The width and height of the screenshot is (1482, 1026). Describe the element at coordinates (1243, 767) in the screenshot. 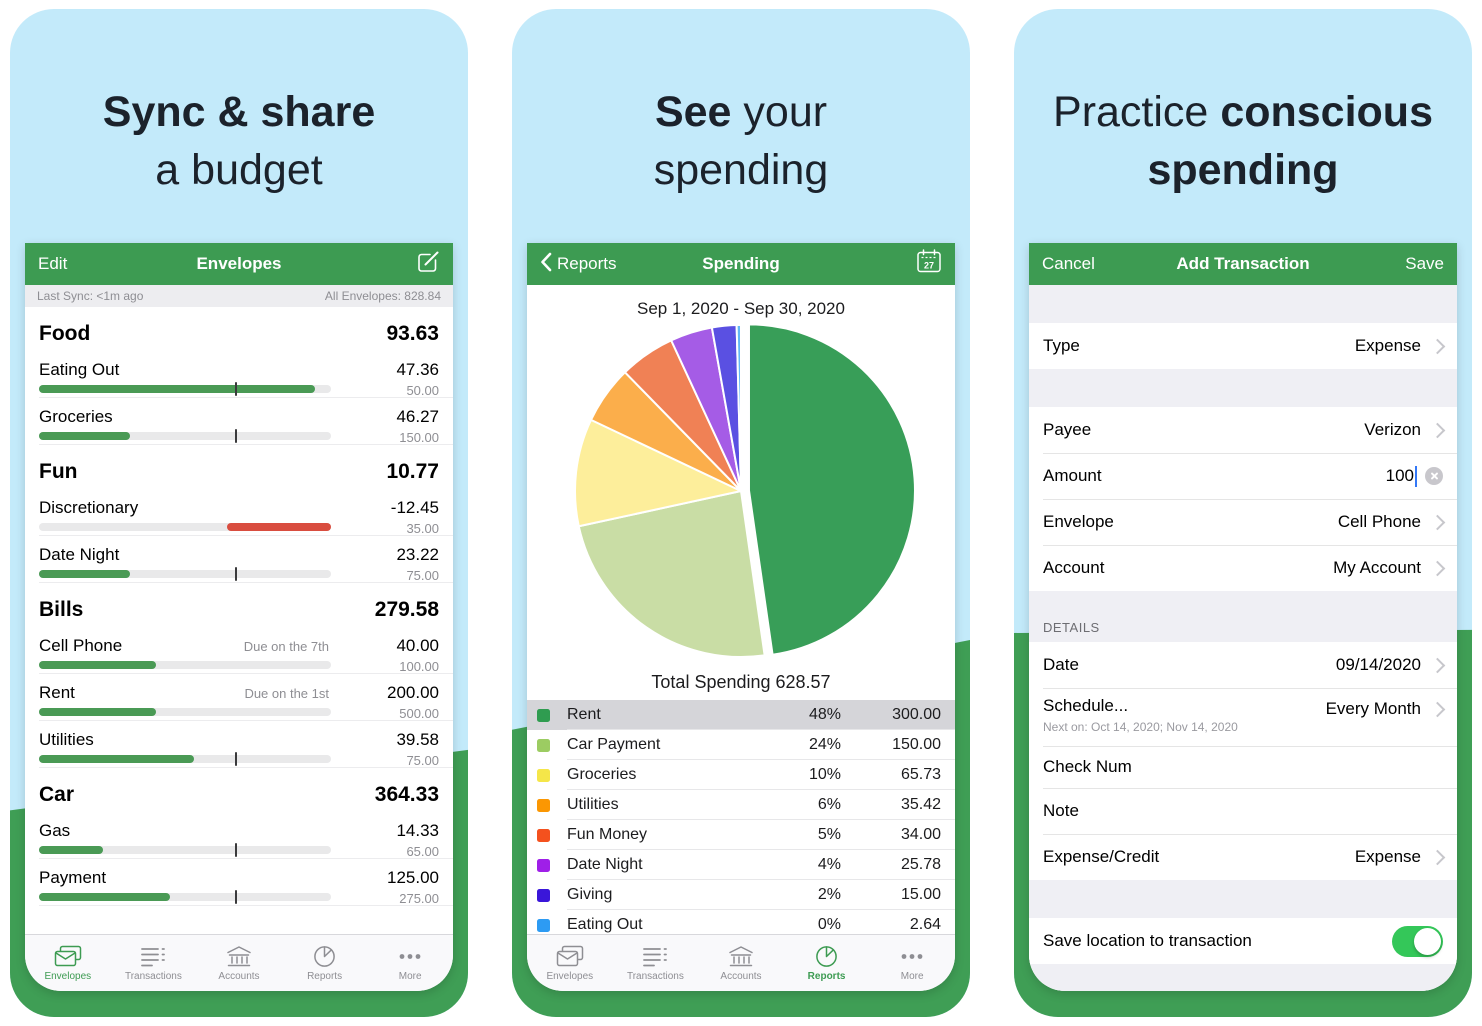

I see `field-check-num: Check Num` at that location.